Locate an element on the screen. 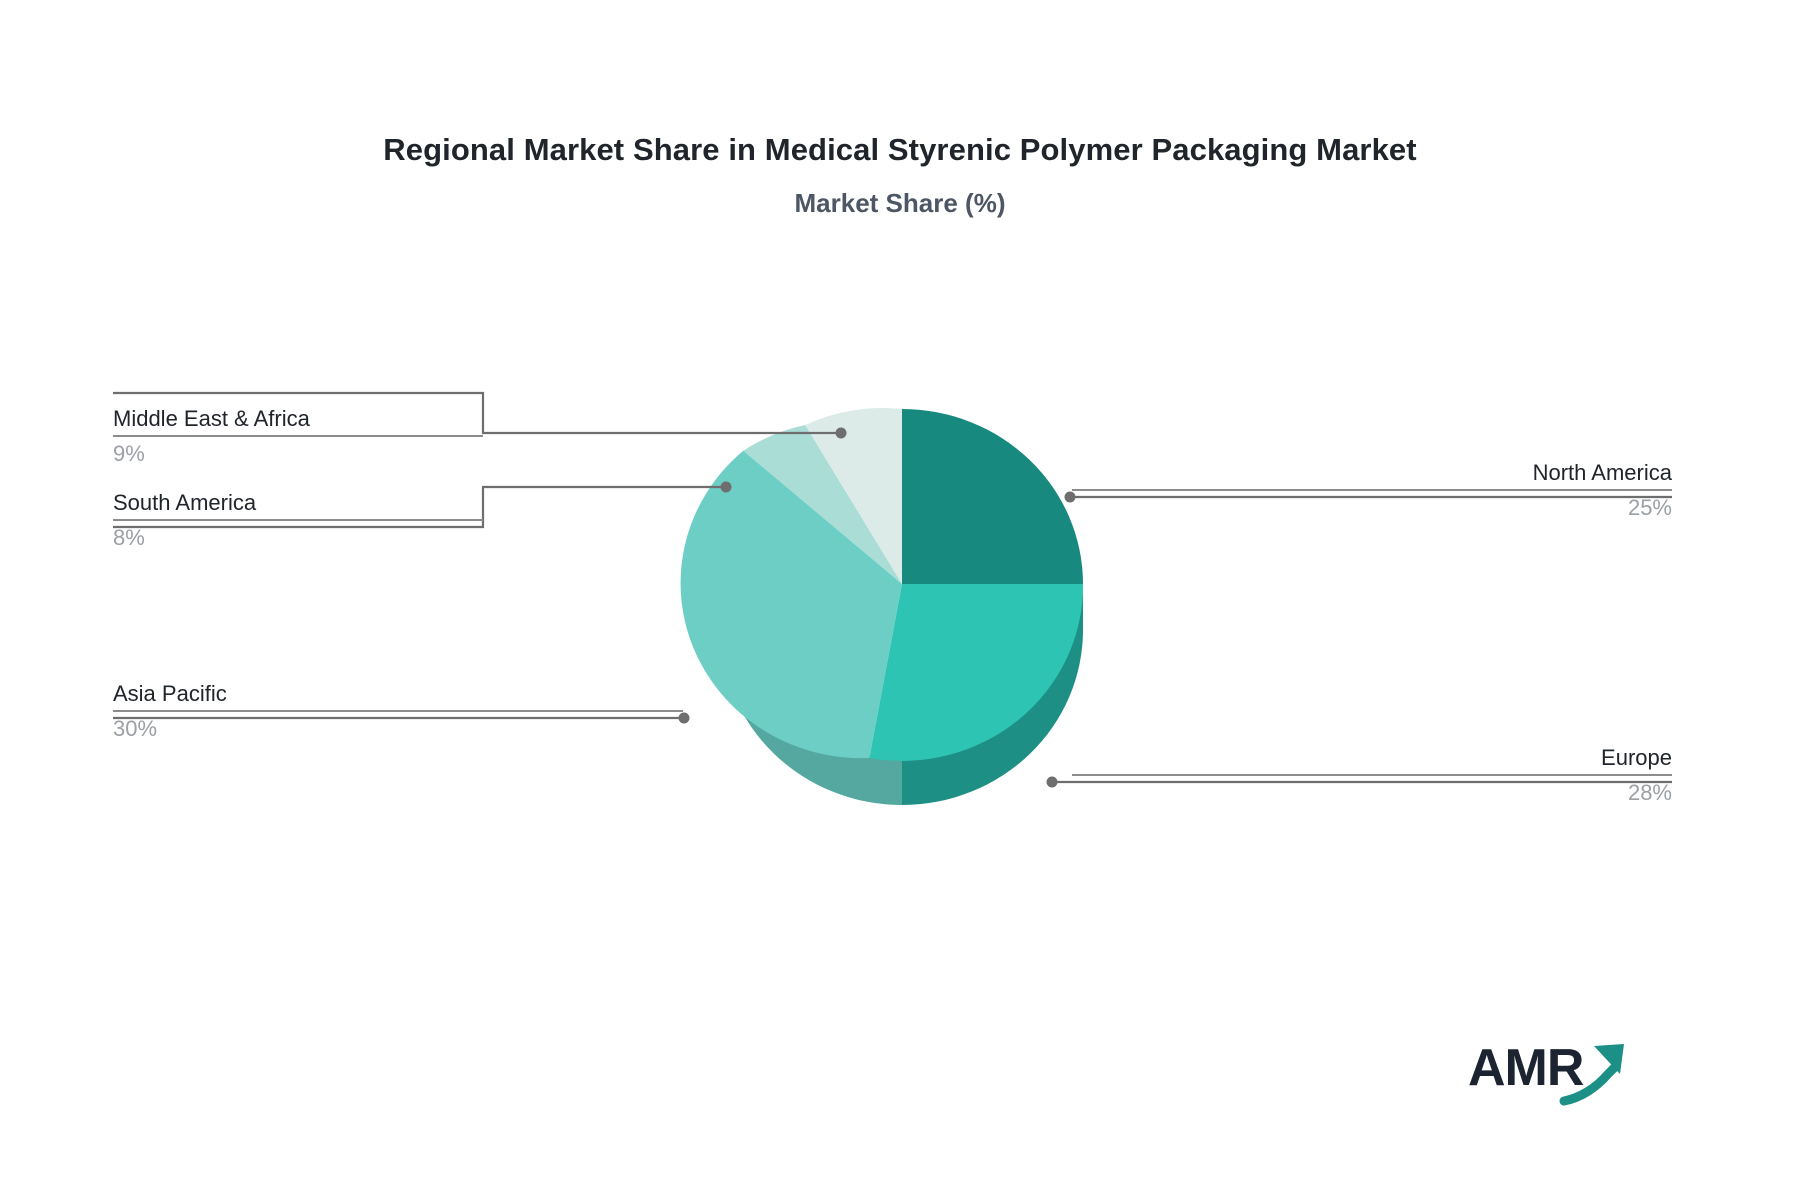 Image resolution: width=1800 pixels, height=1196 pixels. callout-middle-east-africa: Middle East & Africa 9% is located at coordinates (298, 437).